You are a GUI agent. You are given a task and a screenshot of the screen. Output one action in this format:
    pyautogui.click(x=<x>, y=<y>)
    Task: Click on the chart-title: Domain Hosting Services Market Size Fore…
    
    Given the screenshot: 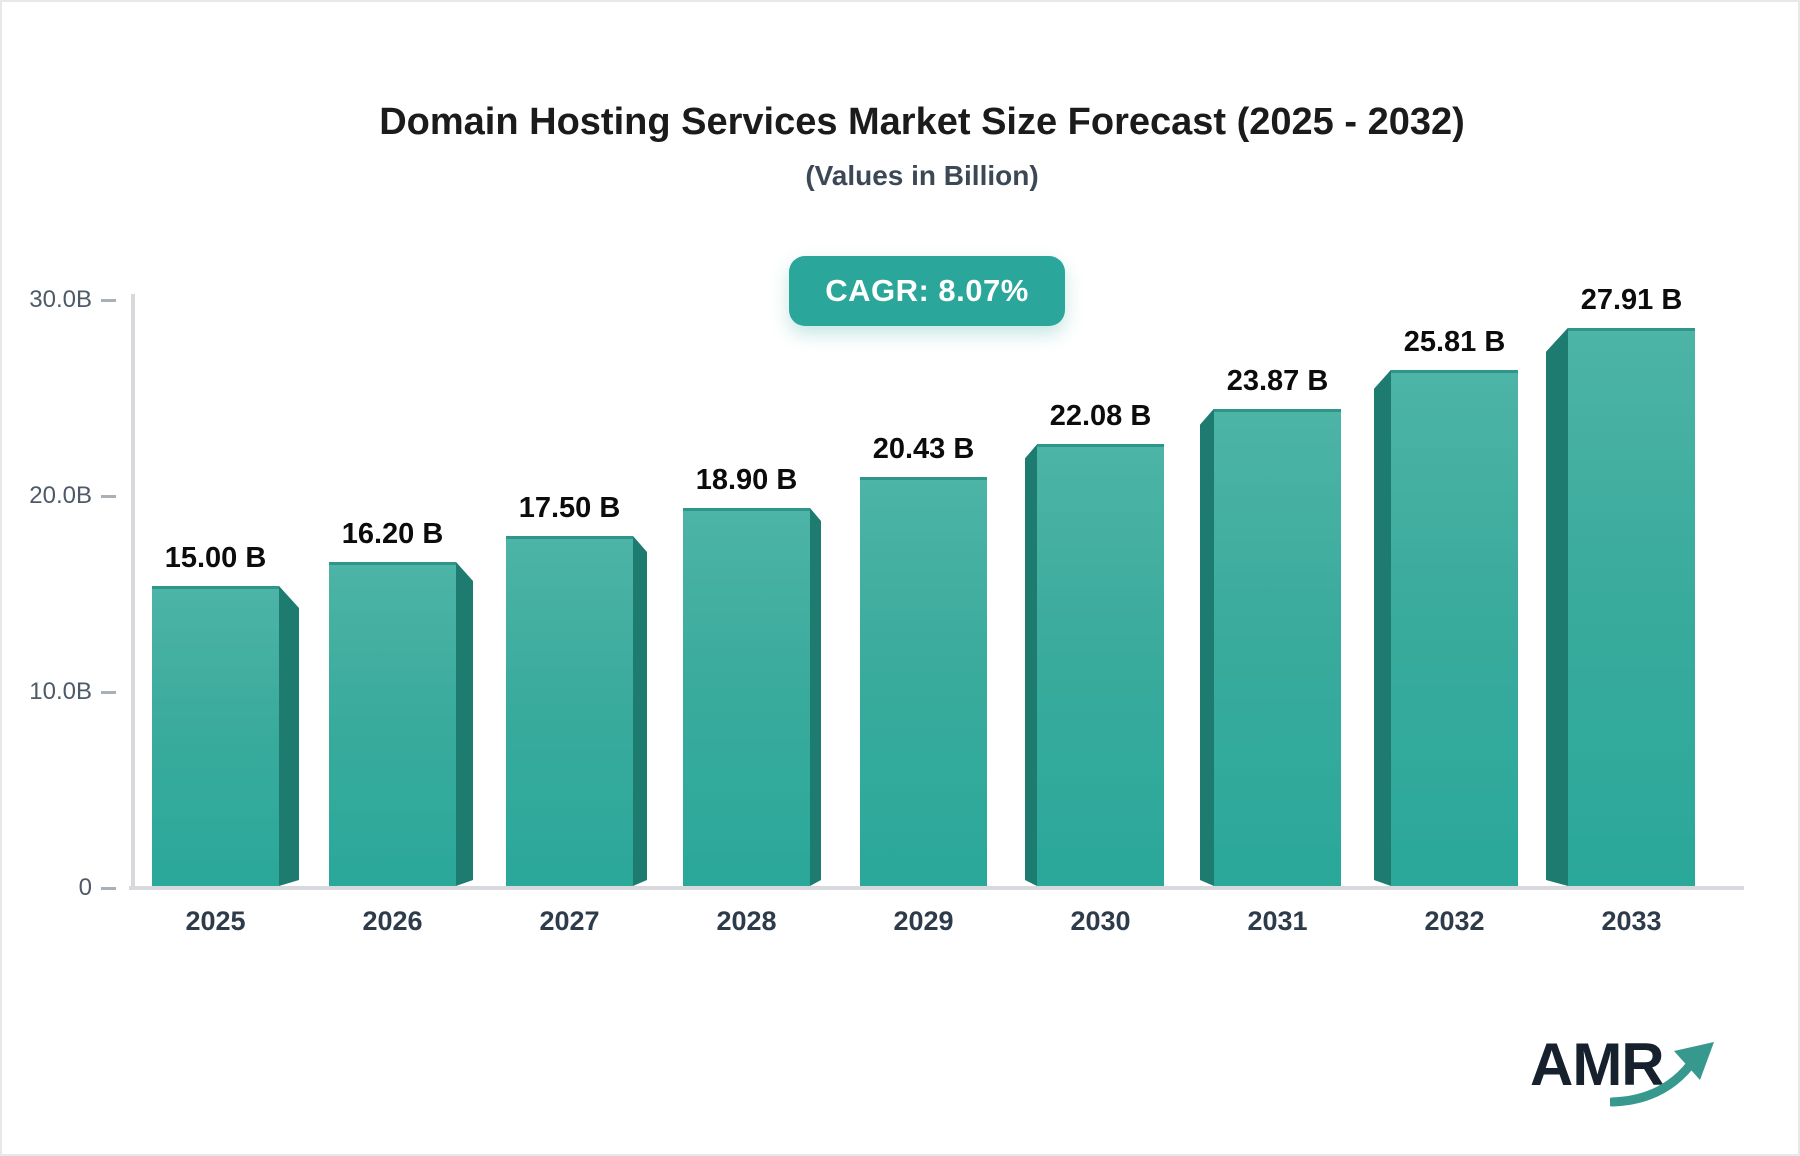 What is the action you would take?
    pyautogui.click(x=922, y=122)
    